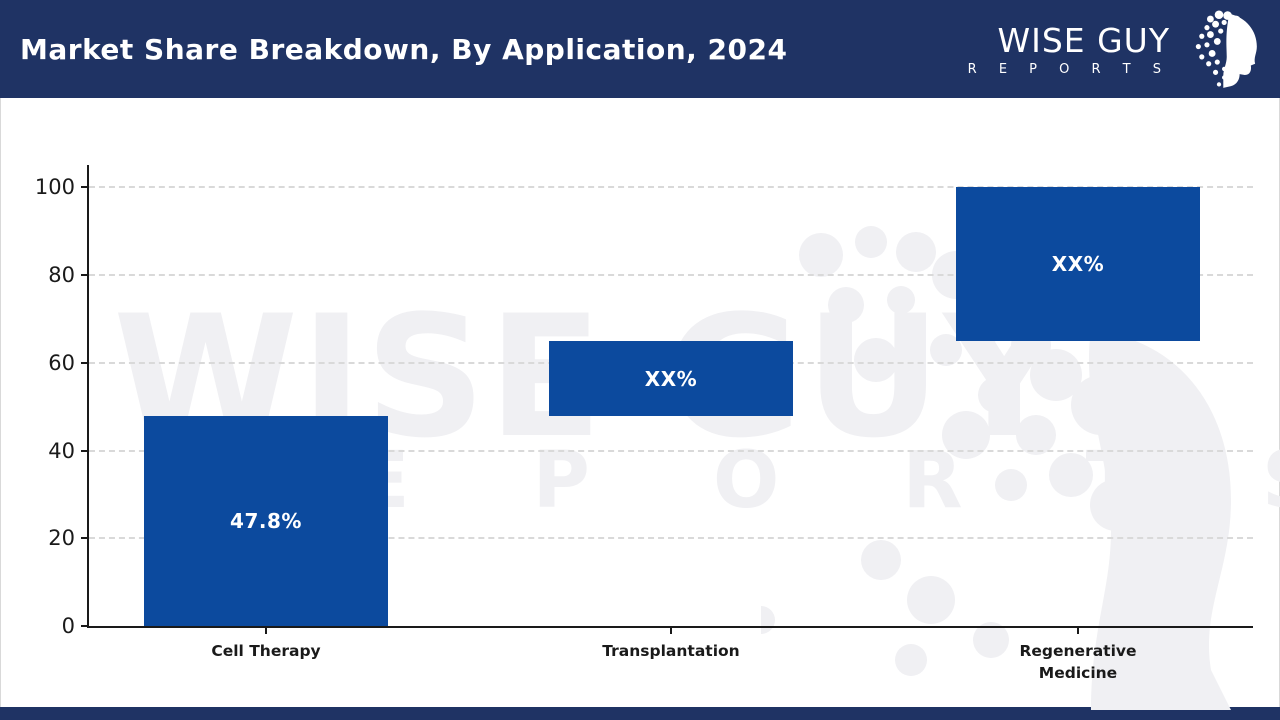 The height and width of the screenshot is (720, 1280). I want to click on y-tick-label: 60, so click(61, 362).